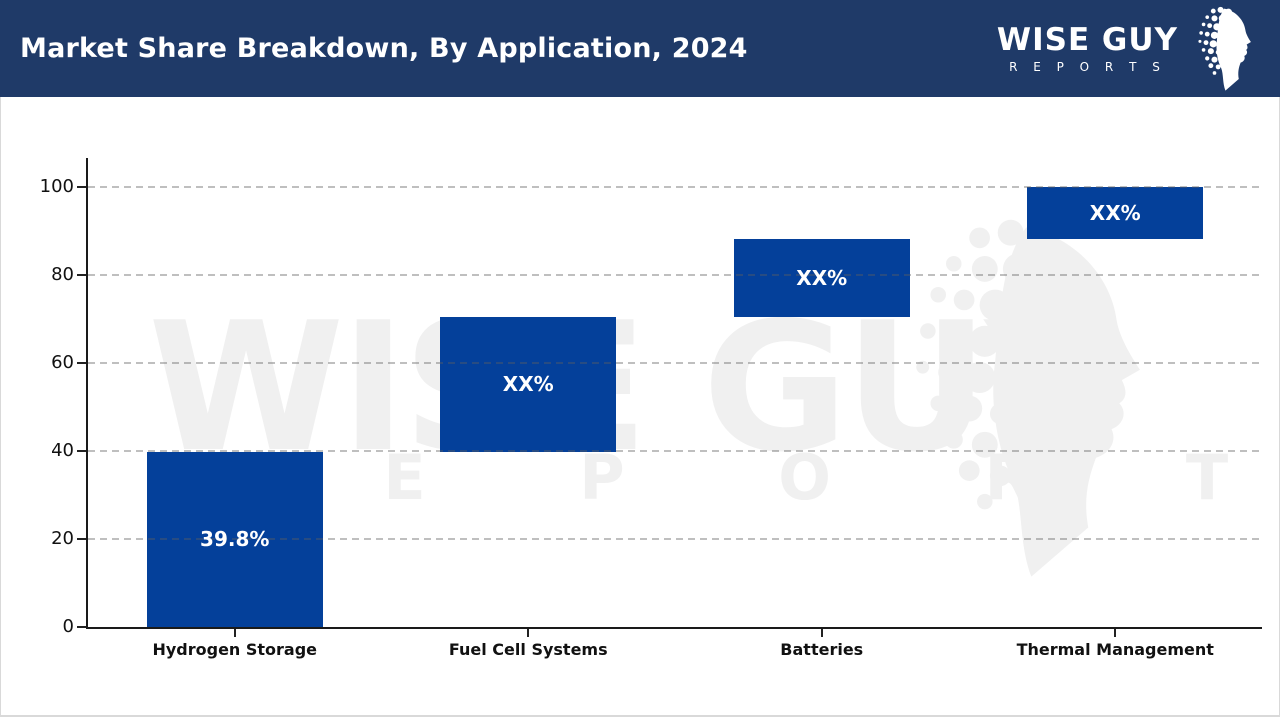 The image size is (1280, 720). What do you see at coordinates (62, 362) in the screenshot?
I see `y-tick-label: 60` at bounding box center [62, 362].